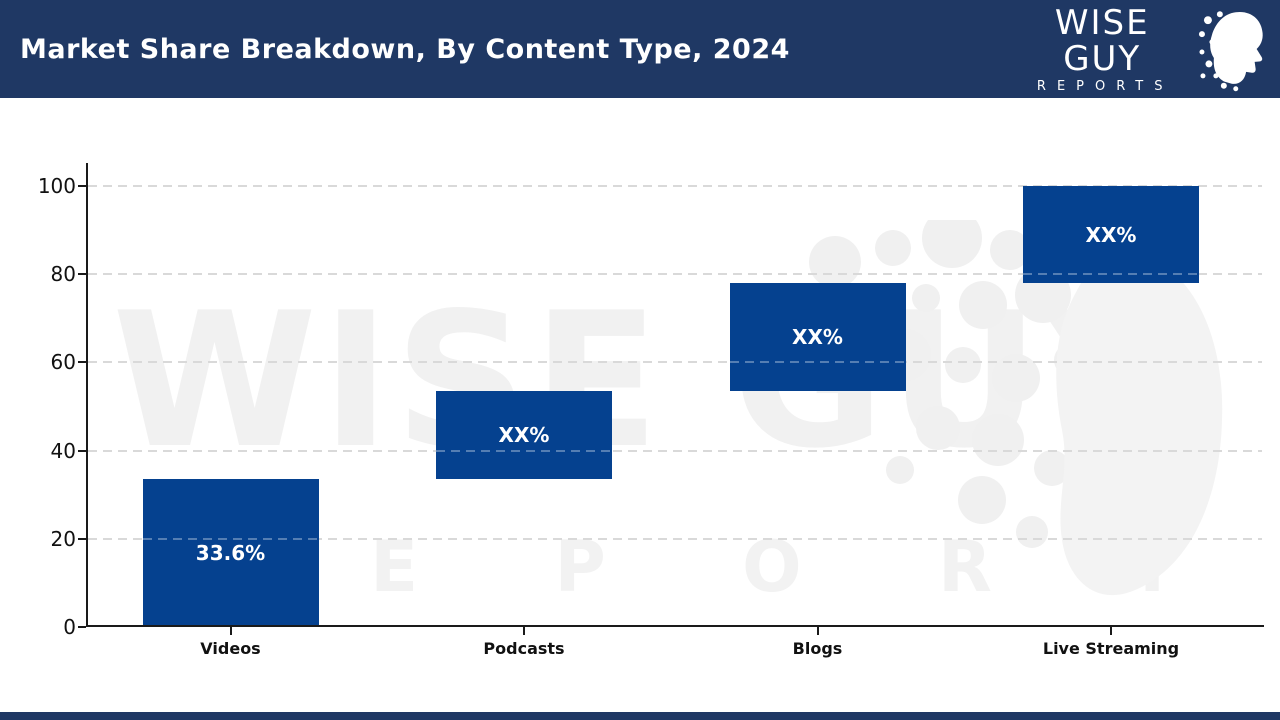 The image size is (1280, 720). I want to click on y-axis-tick-label: 20, so click(63, 538).